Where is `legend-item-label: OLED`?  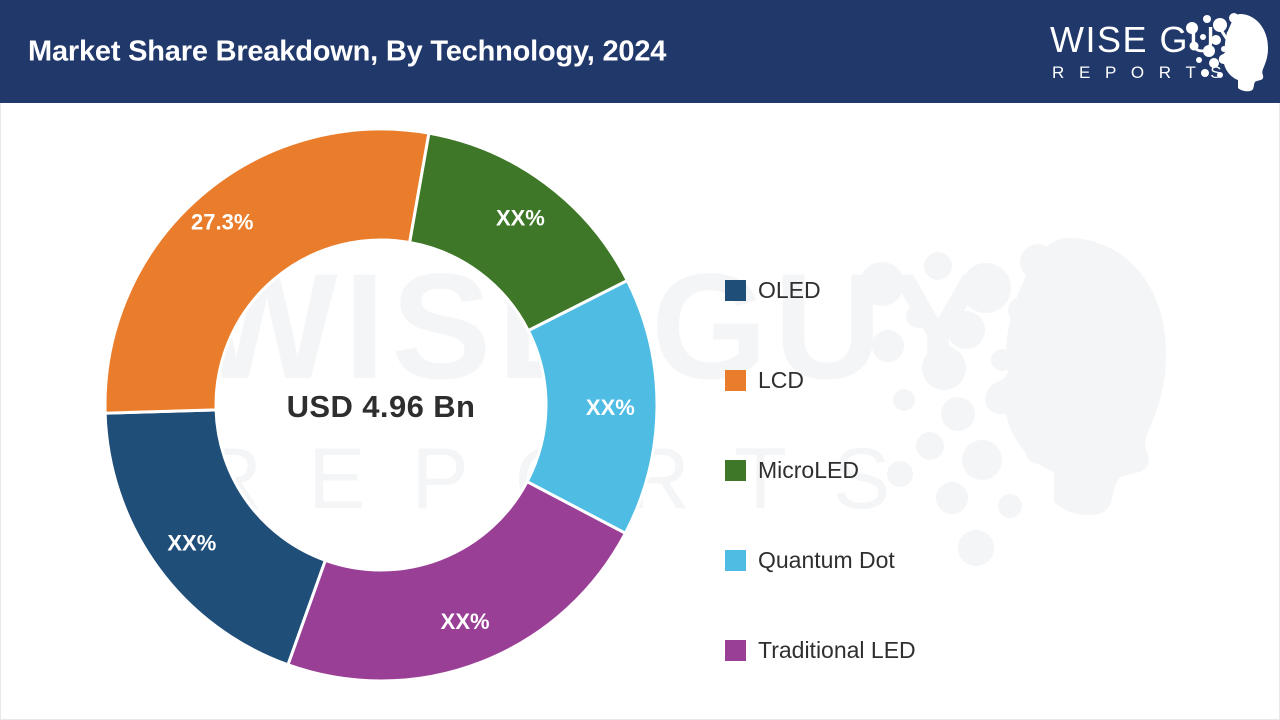
legend-item-label: OLED is located at coordinates (789, 289).